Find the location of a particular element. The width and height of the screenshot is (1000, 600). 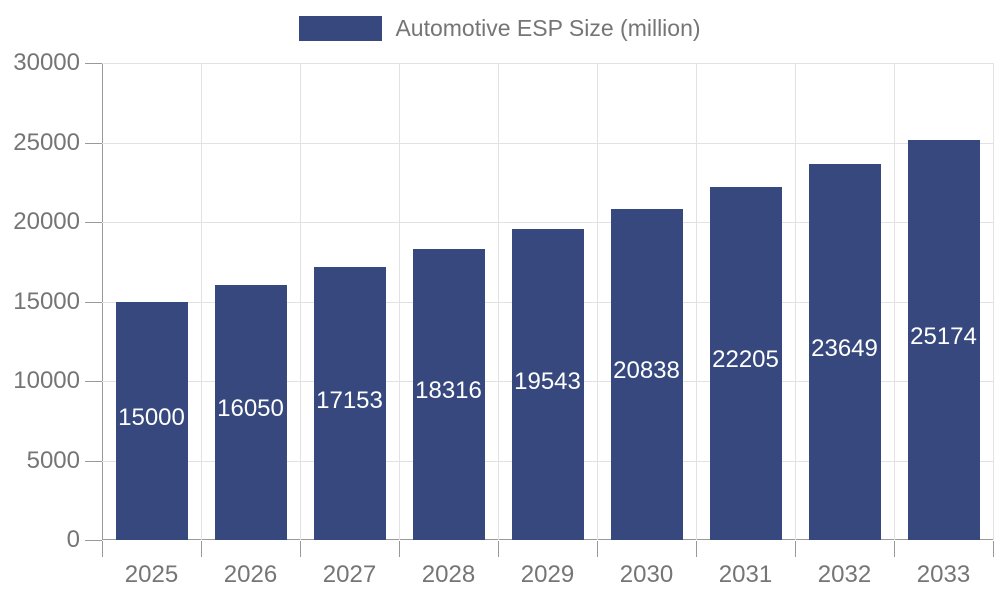

bar-2030 is located at coordinates (646, 374).